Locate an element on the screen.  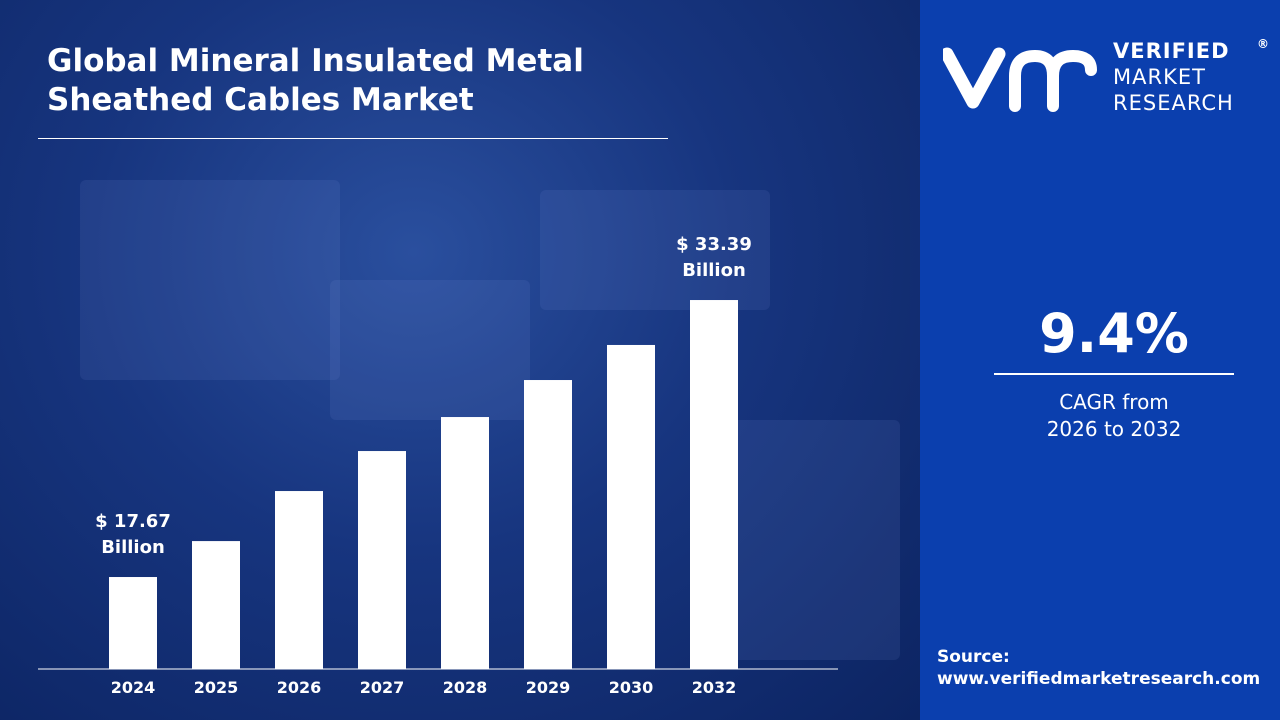
x-tick-label: 2030 is located at coordinates (631, 687).